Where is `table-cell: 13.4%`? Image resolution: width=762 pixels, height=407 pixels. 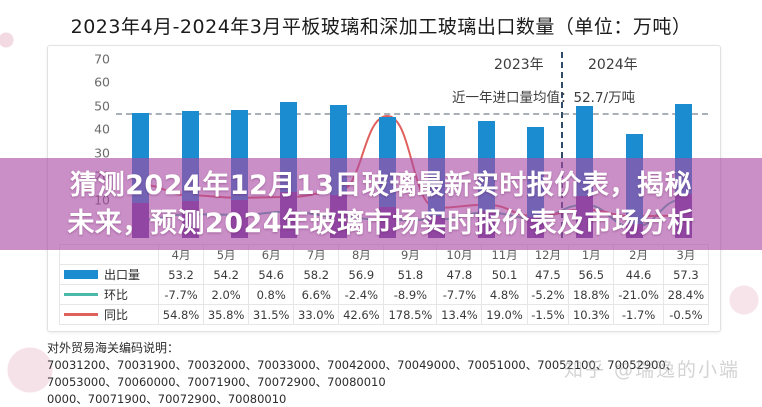 table-cell: 13.4% is located at coordinates (459, 314).